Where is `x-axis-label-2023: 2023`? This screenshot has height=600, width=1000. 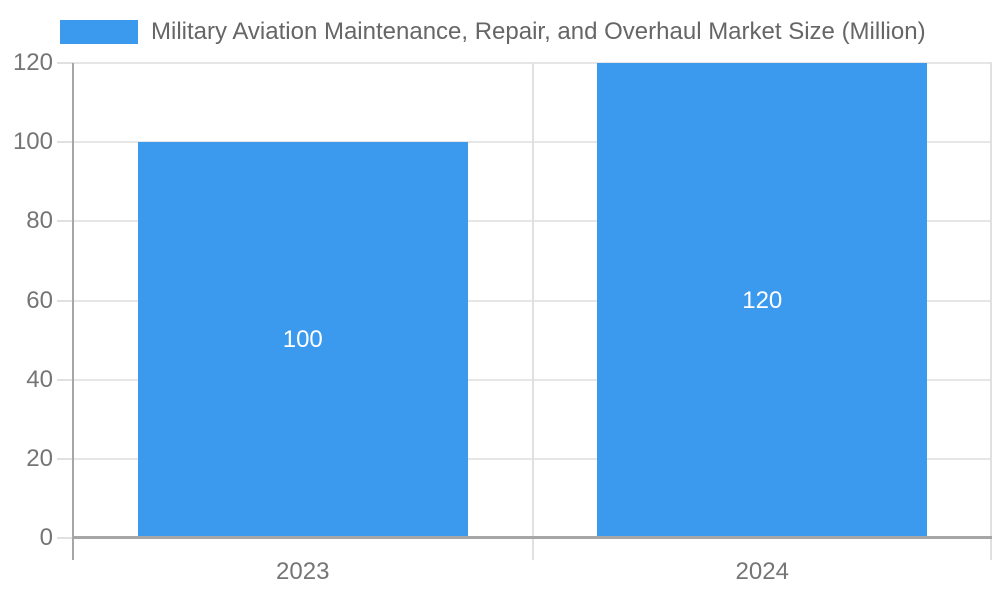 x-axis-label-2023: 2023 is located at coordinates (303, 571).